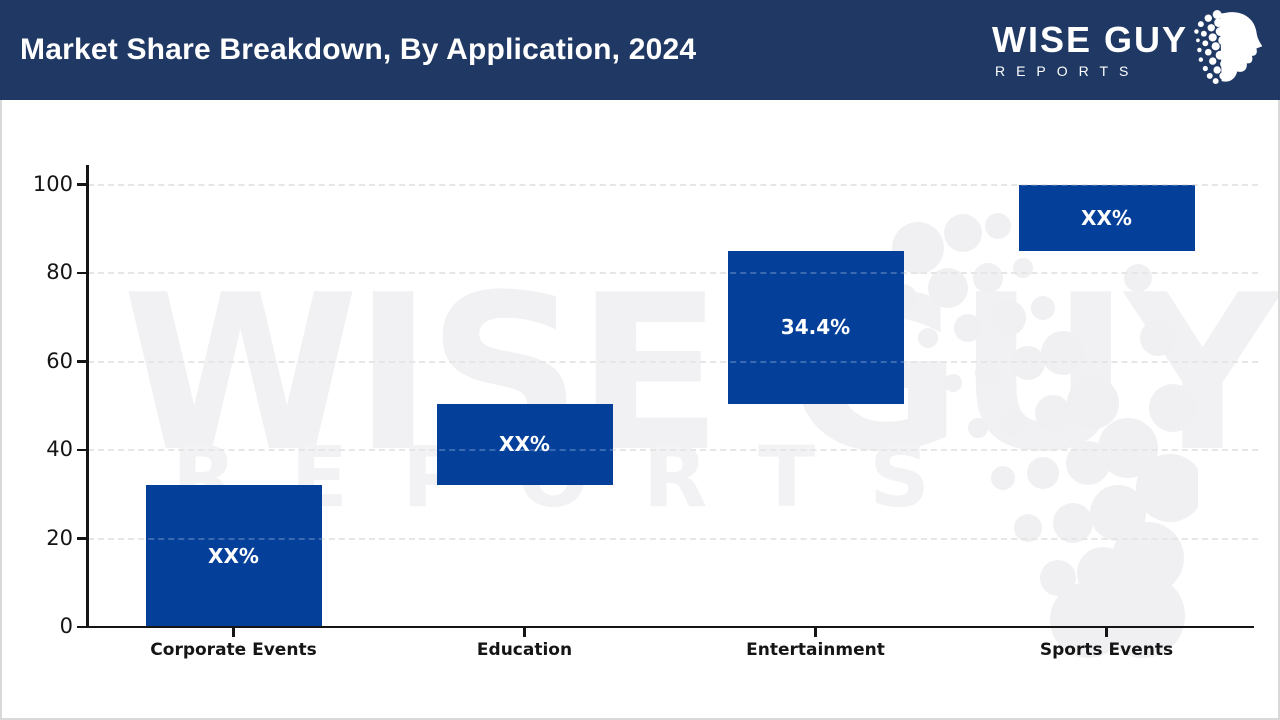 This screenshot has height=720, width=1280. Describe the element at coordinates (815, 650) in the screenshot. I see `x-category-label: Entertainment` at that location.